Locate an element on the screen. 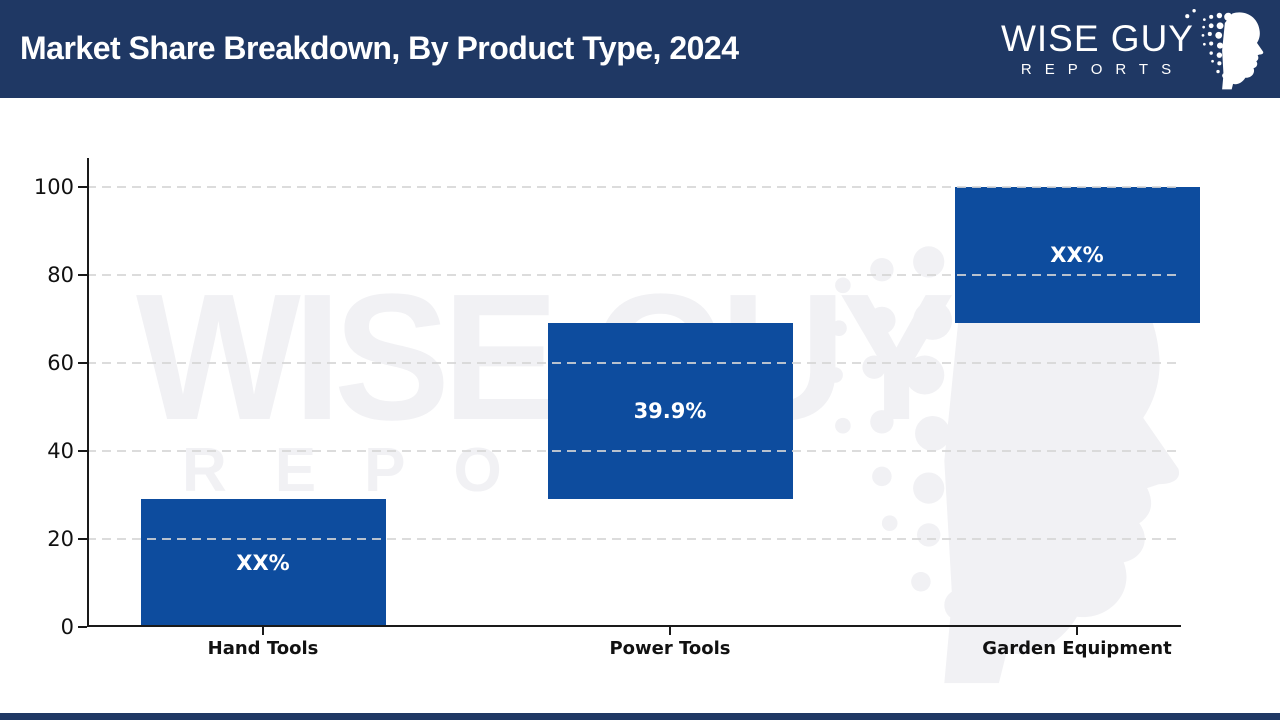 Image resolution: width=1280 pixels, height=720 pixels. y-tick-label-40: 40 is located at coordinates (60, 451).